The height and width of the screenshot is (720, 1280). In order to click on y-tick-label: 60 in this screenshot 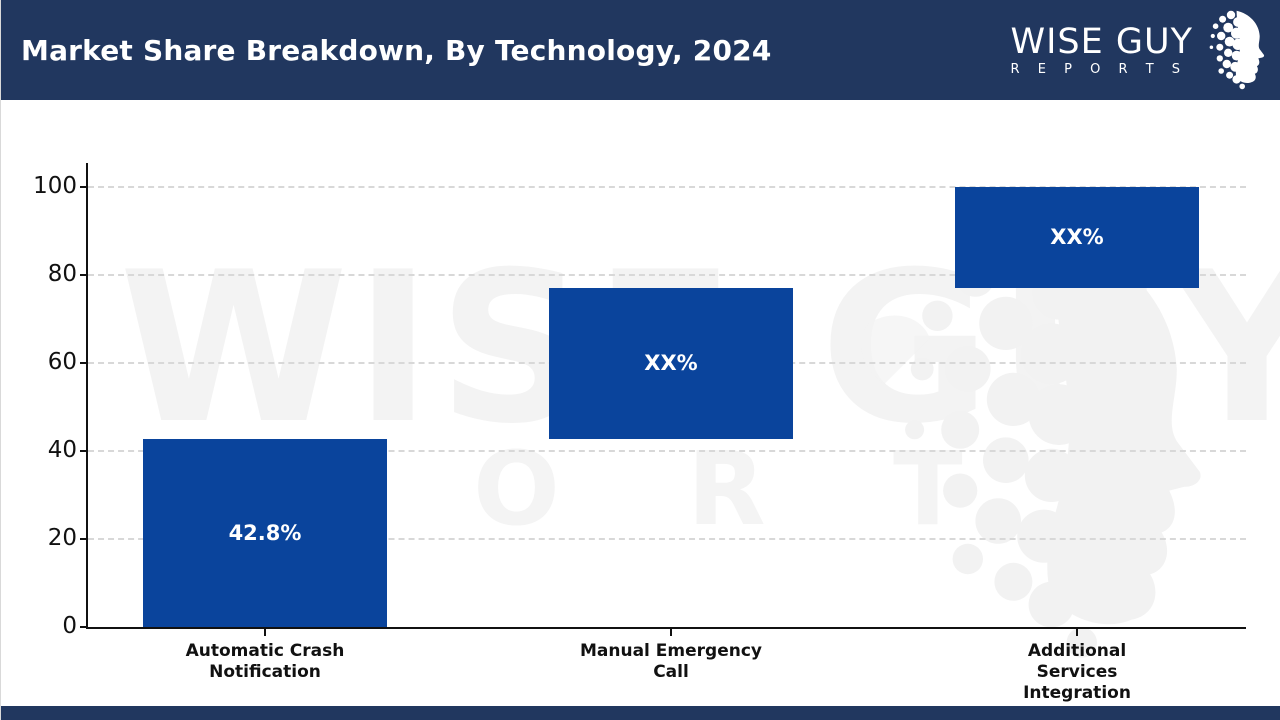, I will do `click(62, 362)`.